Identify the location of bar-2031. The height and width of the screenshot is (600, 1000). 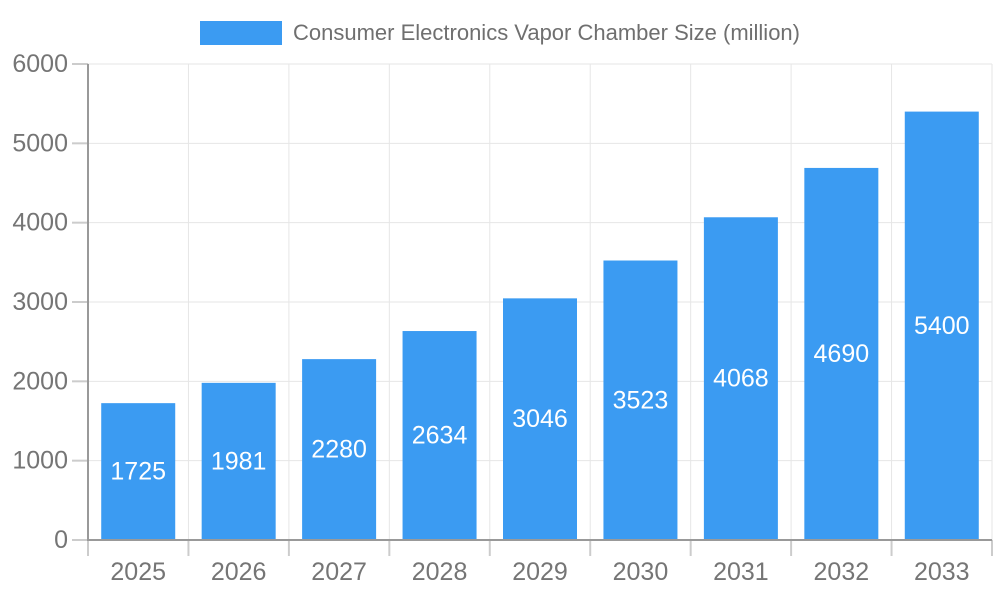
(740, 378).